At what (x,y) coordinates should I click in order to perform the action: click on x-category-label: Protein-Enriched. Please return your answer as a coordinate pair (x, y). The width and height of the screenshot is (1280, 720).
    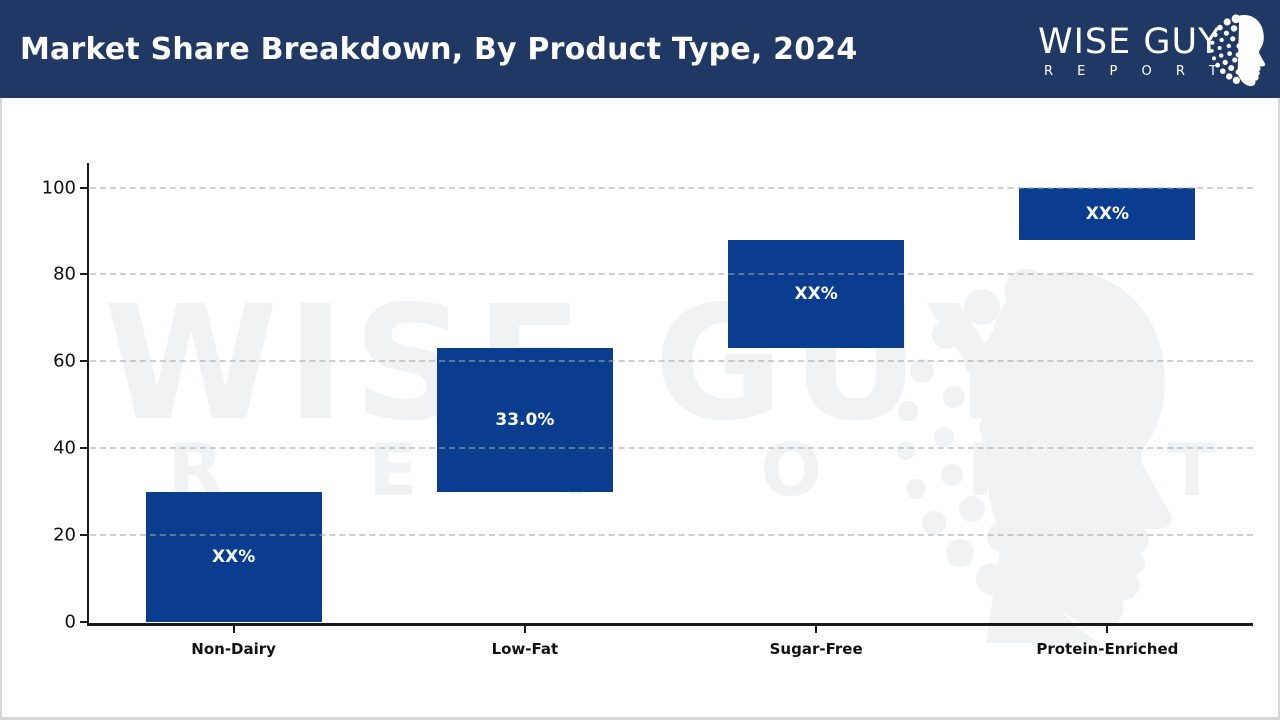
    Looking at the image, I should click on (1107, 649).